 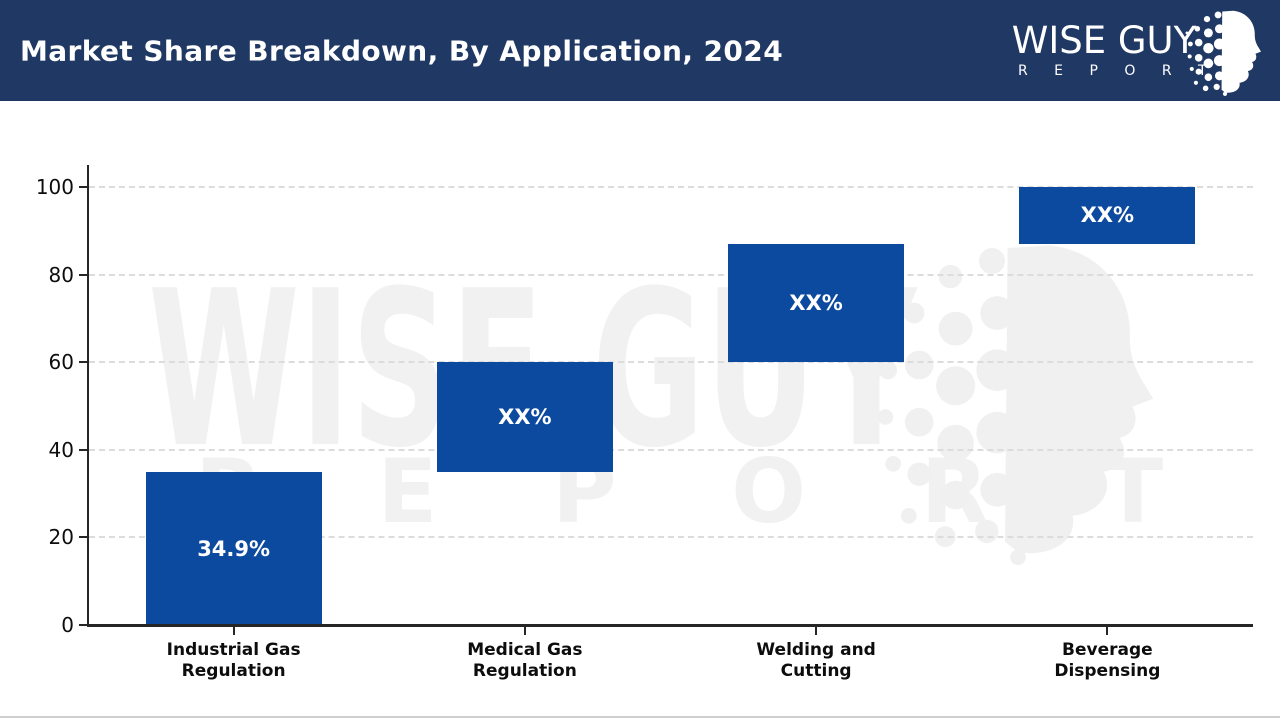 I want to click on y-tick-label-0: 0, so click(x=67, y=625).